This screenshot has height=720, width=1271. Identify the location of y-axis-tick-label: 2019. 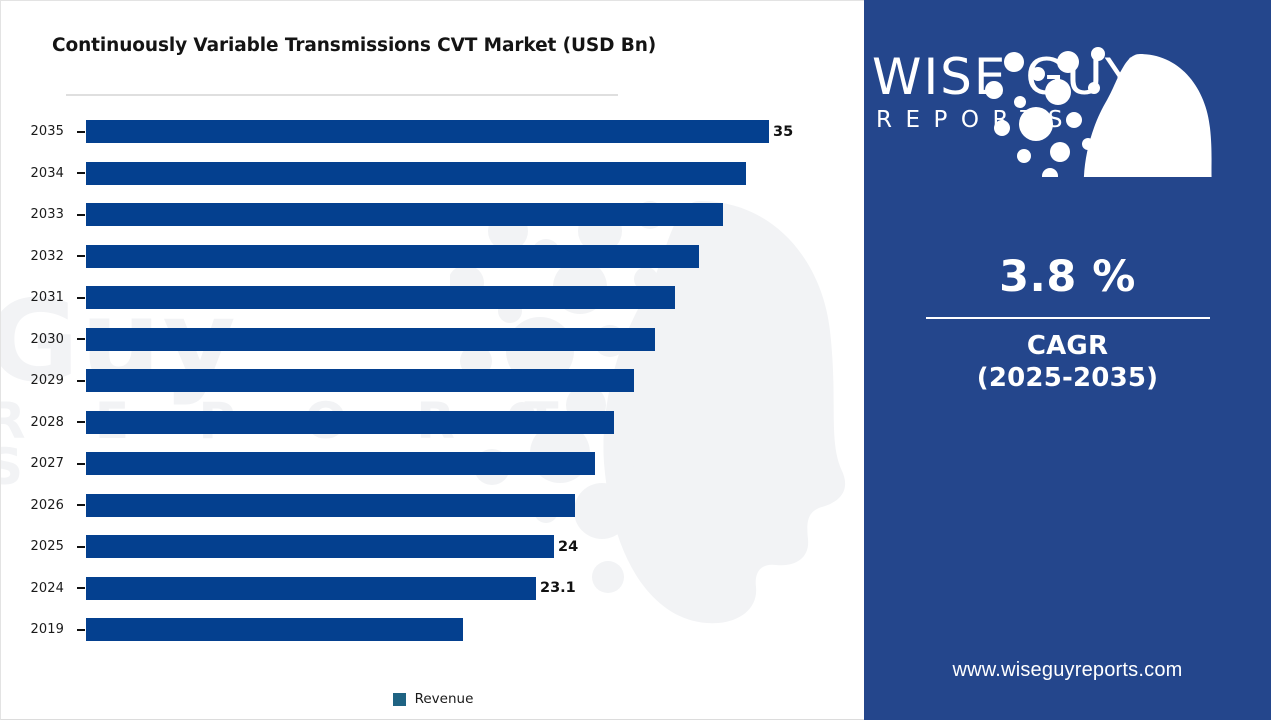
(47, 630).